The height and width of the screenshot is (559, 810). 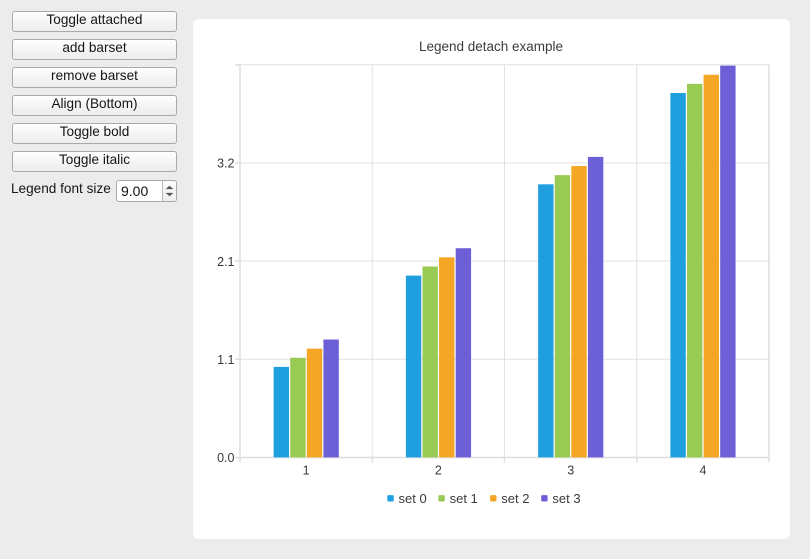 I want to click on svg-text: 1, so click(x=306, y=471).